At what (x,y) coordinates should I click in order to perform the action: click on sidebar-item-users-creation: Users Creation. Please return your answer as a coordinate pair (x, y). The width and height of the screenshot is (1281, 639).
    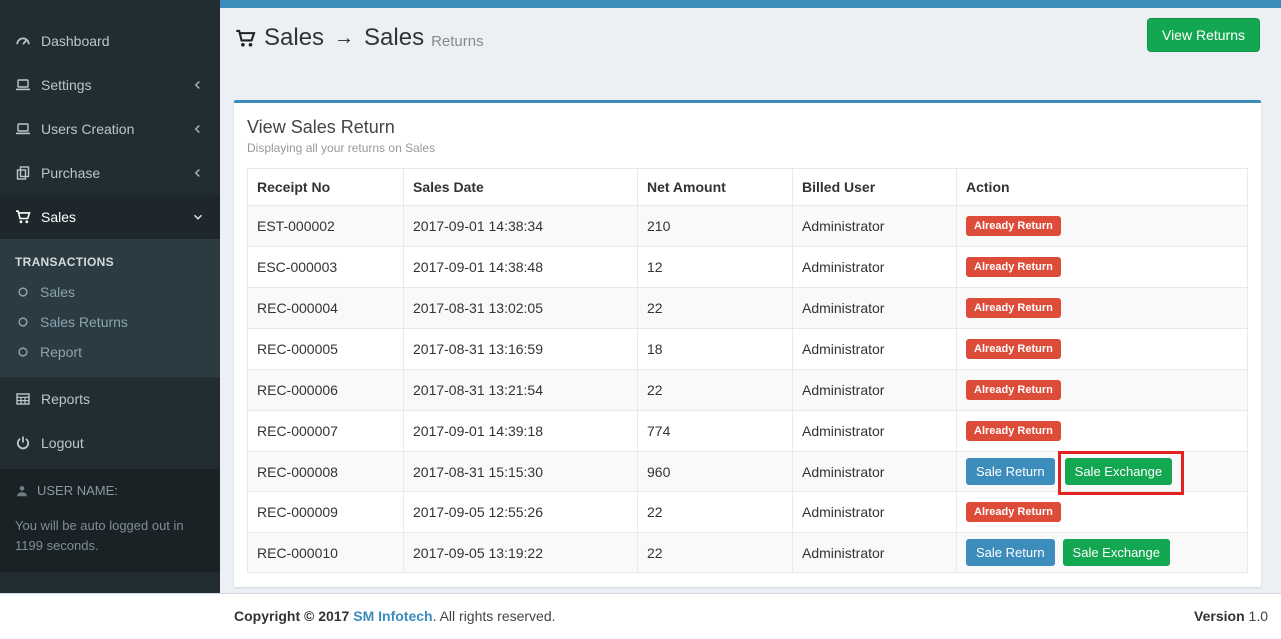
    Looking at the image, I should click on (110, 129).